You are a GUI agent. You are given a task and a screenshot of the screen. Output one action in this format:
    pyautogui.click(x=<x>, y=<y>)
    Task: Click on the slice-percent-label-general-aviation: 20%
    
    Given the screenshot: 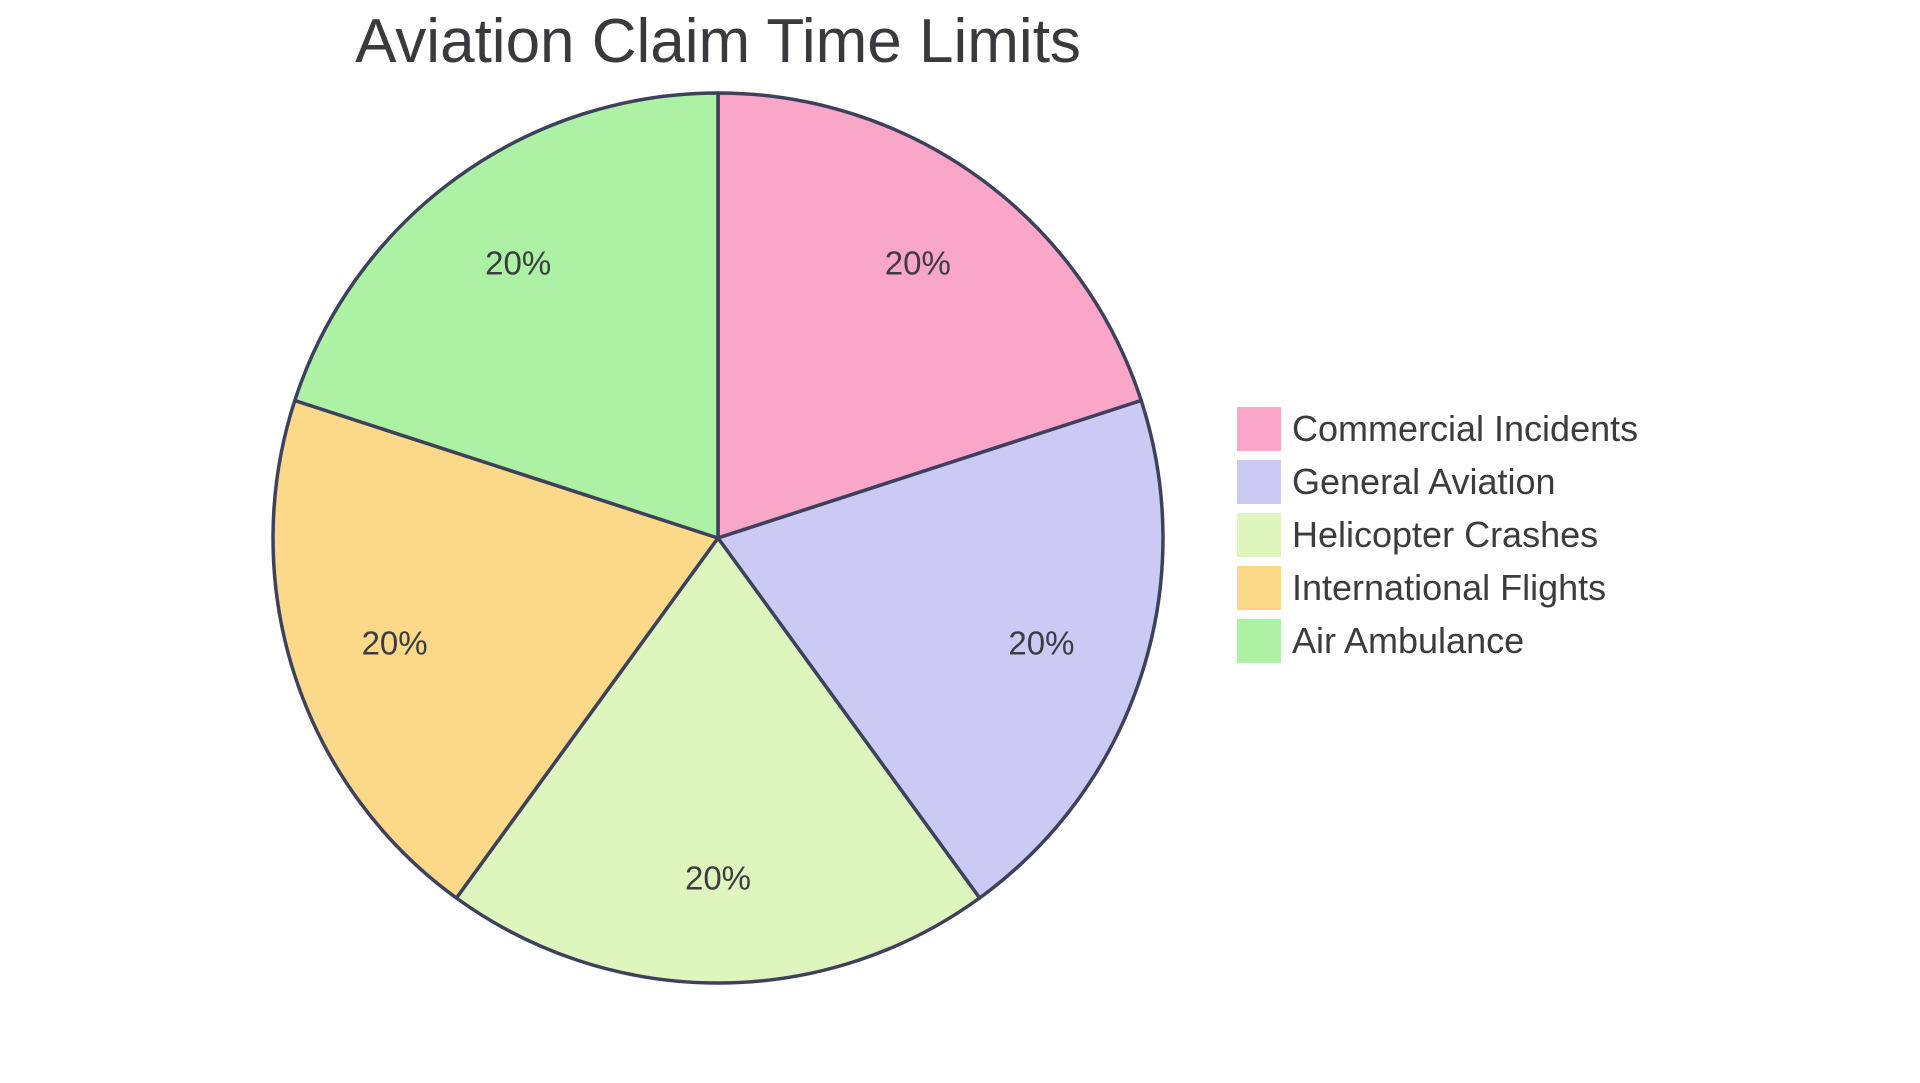 What is the action you would take?
    pyautogui.click(x=1041, y=643)
    